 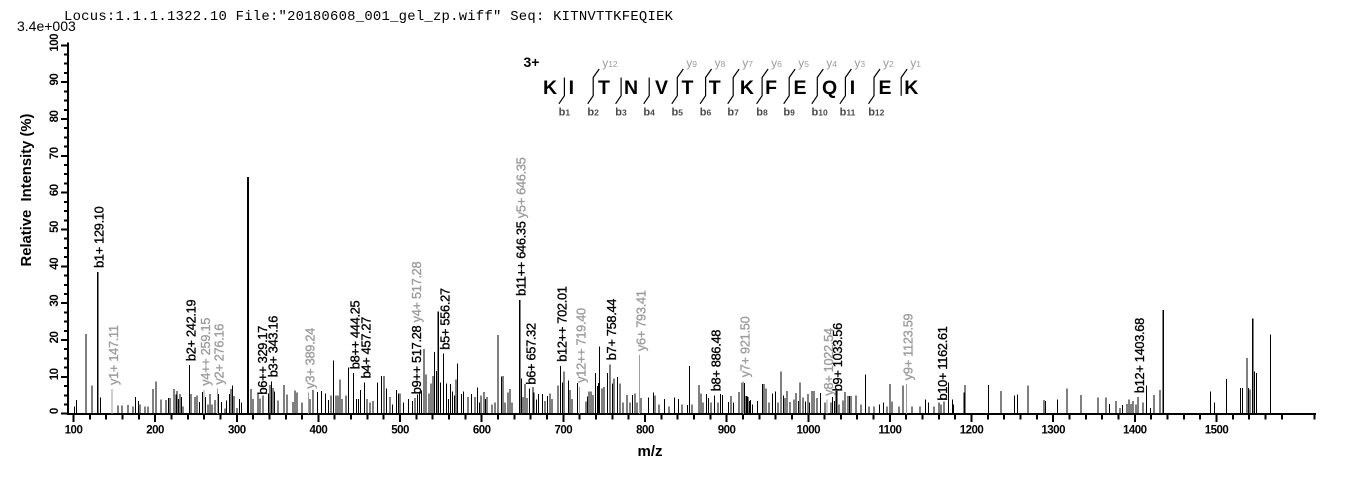 What do you see at coordinates (908, 346) in the screenshot?
I see `svg-text: y9+ 1123.59` at bounding box center [908, 346].